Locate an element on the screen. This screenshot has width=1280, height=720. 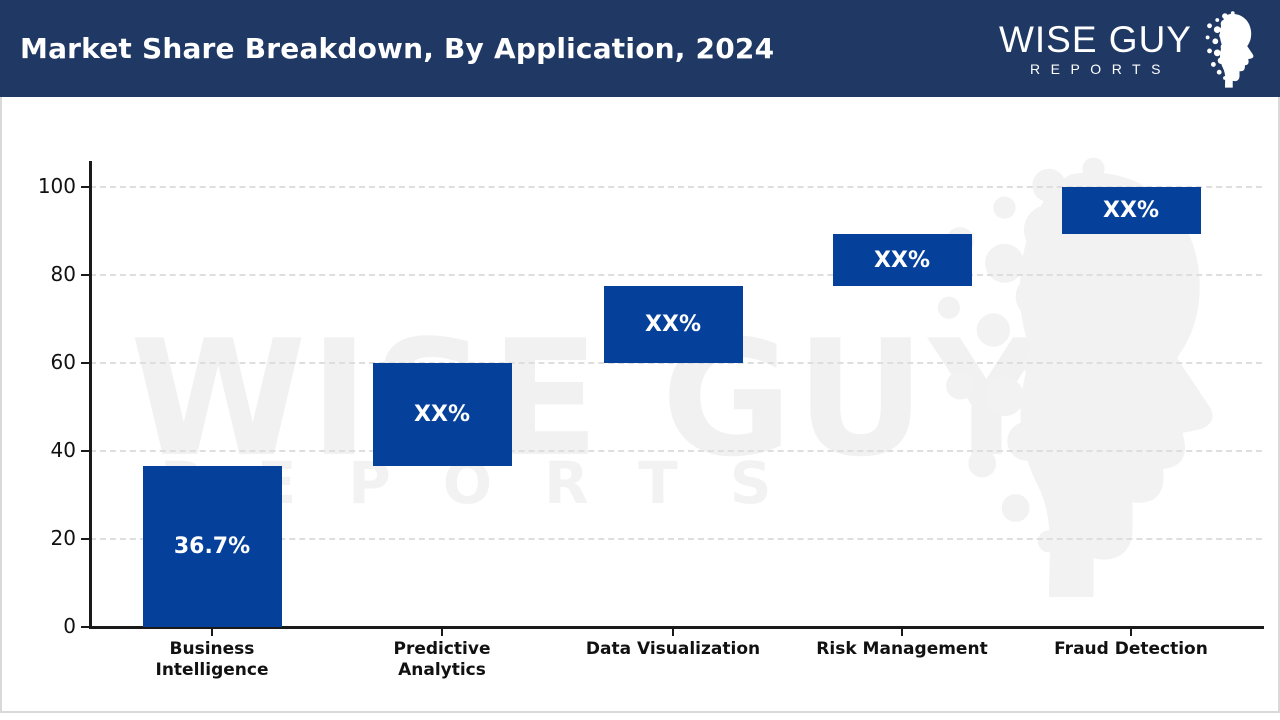
y-tick-label: 60 is located at coordinates (63, 362).